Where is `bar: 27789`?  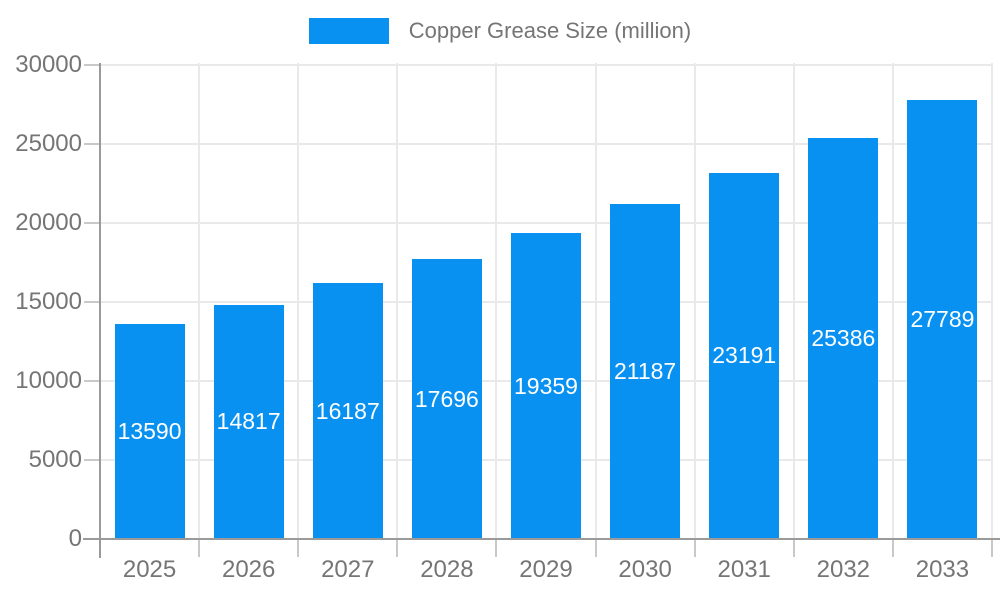 bar: 27789 is located at coordinates (942, 319).